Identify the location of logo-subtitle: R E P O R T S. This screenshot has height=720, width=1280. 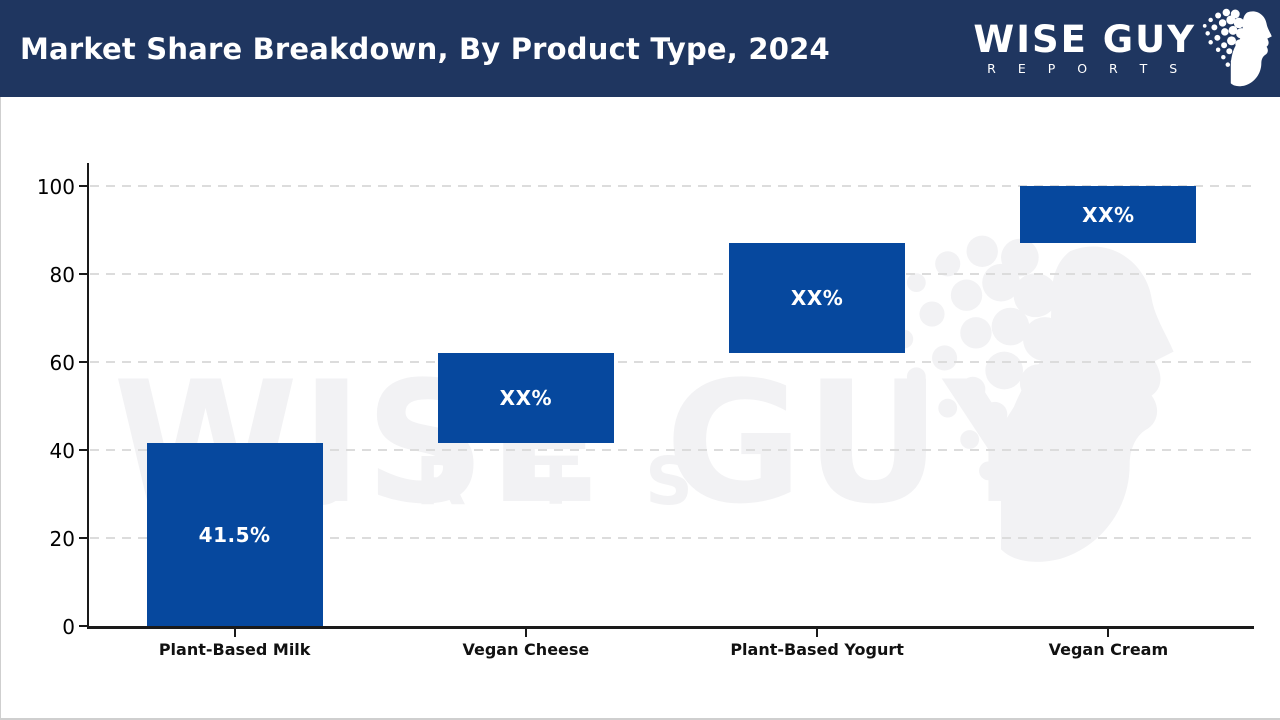
(1087, 68).